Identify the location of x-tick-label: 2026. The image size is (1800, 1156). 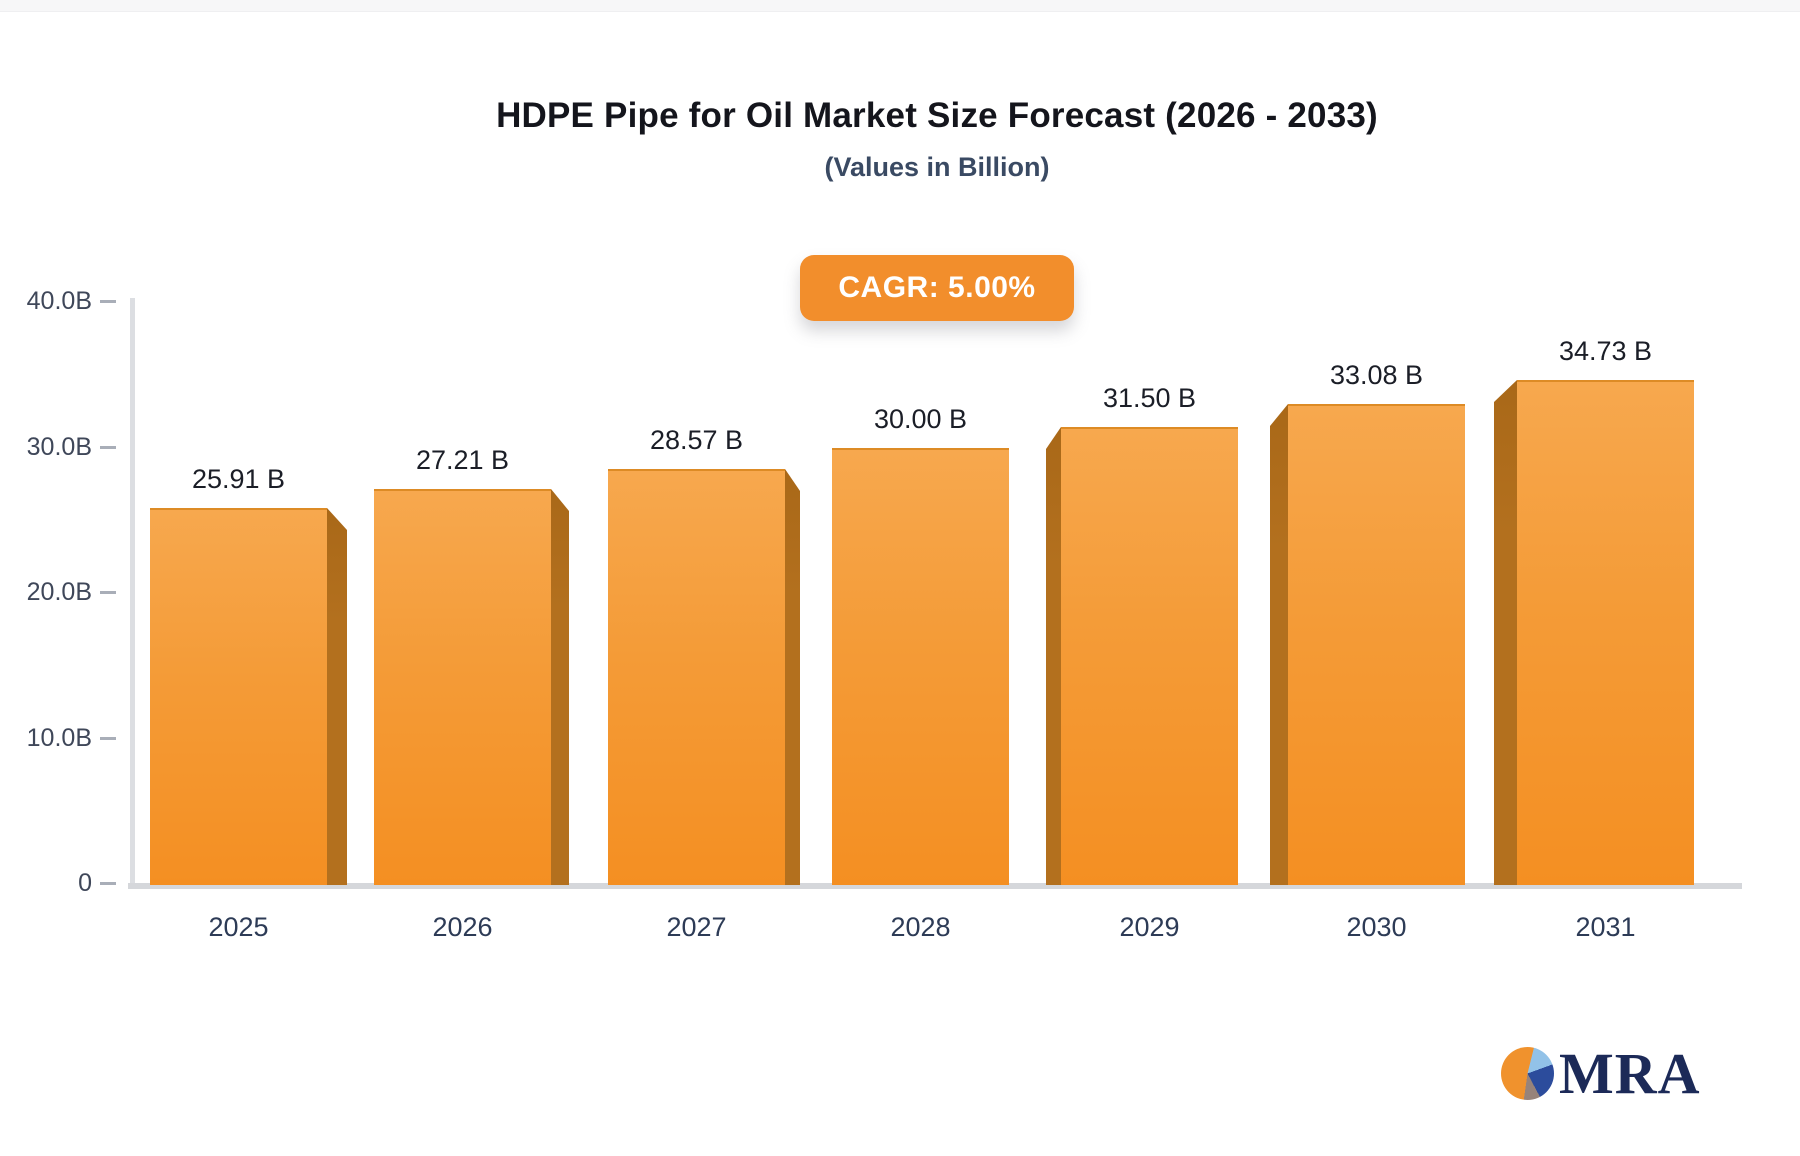
(462, 927).